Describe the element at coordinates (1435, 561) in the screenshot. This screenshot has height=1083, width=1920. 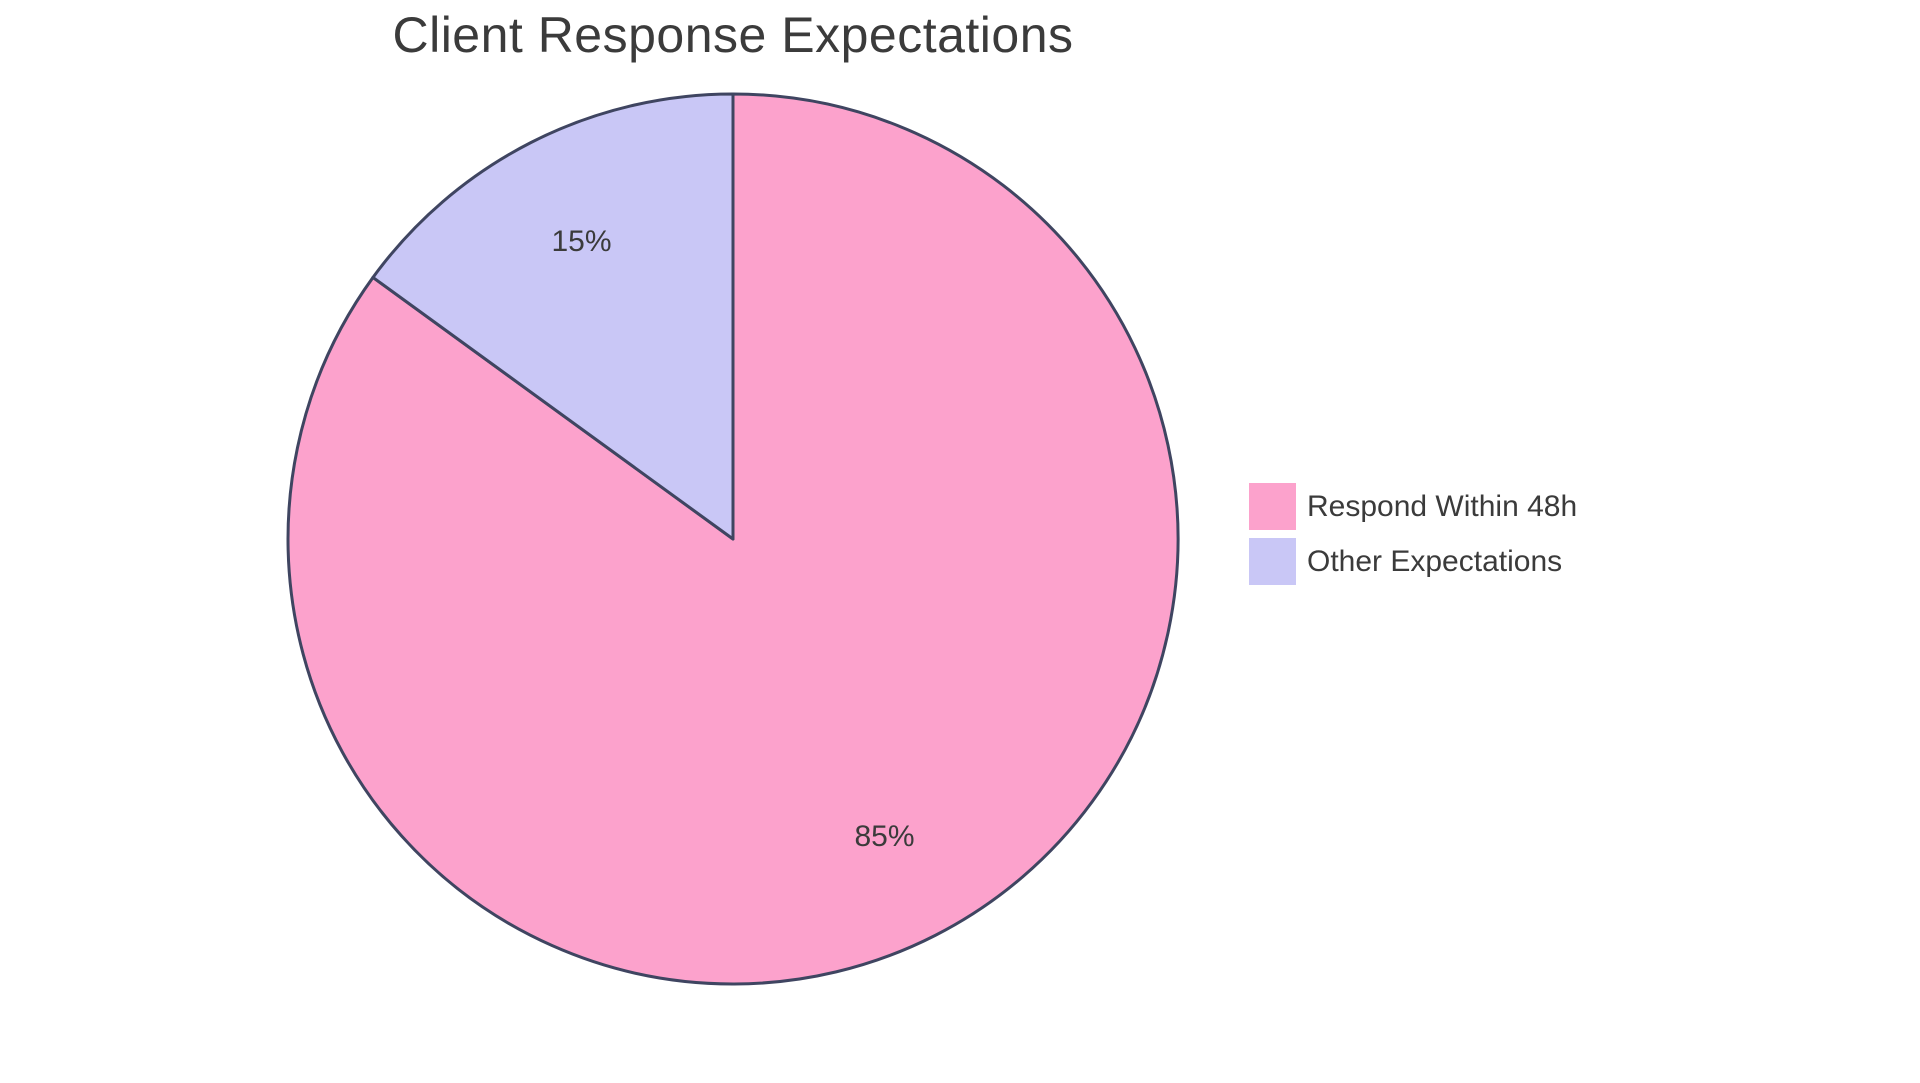
I see `legend-label: Other Expectations` at that location.